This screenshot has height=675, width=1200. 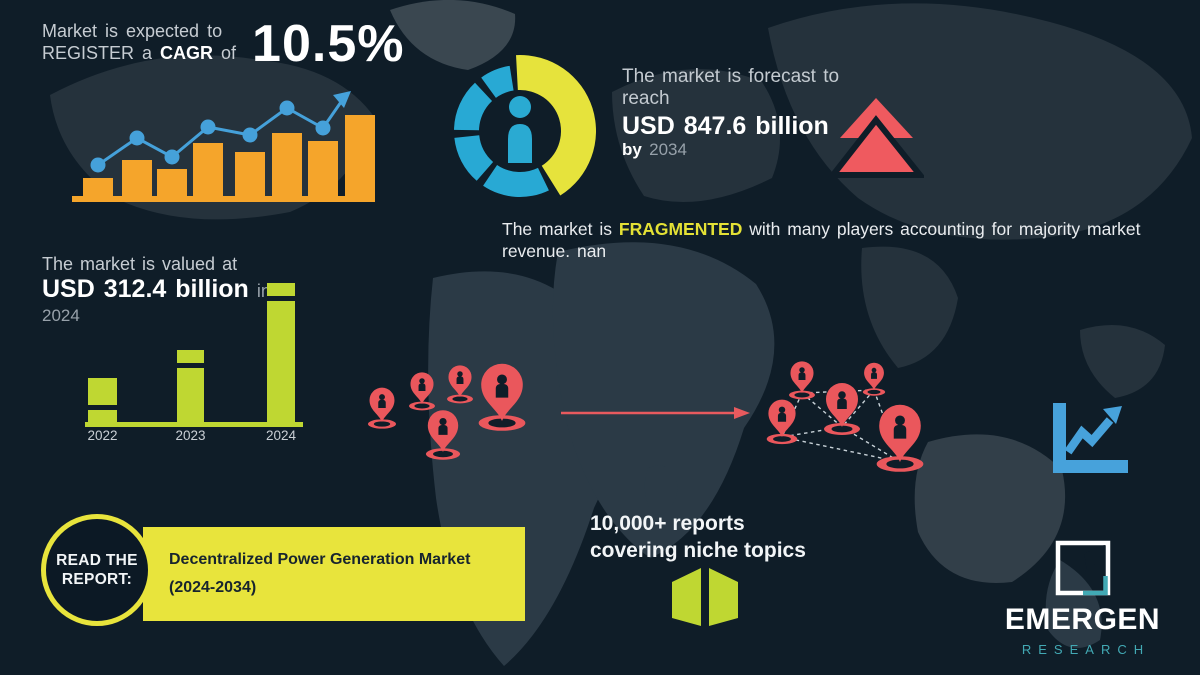 I want to click on forecast-year-line: by 2034, so click(x=730, y=150).